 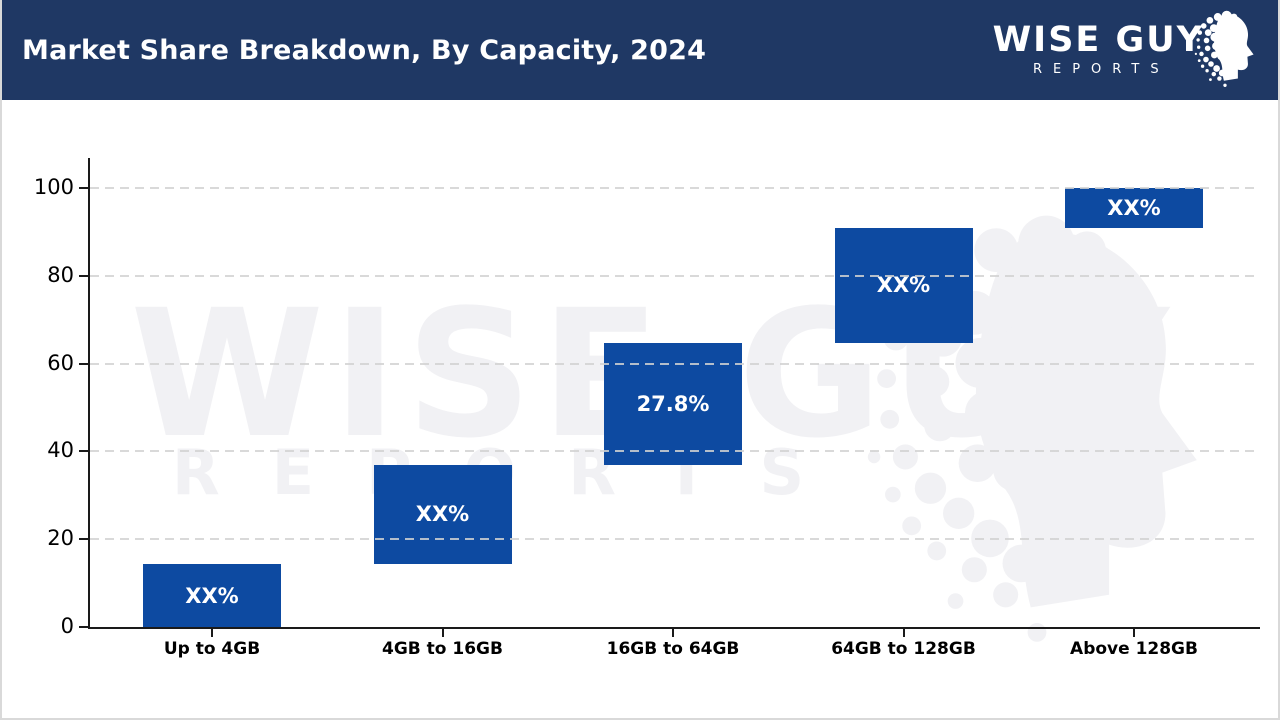 I want to click on y-tick-label-100: 100, so click(x=53, y=187).